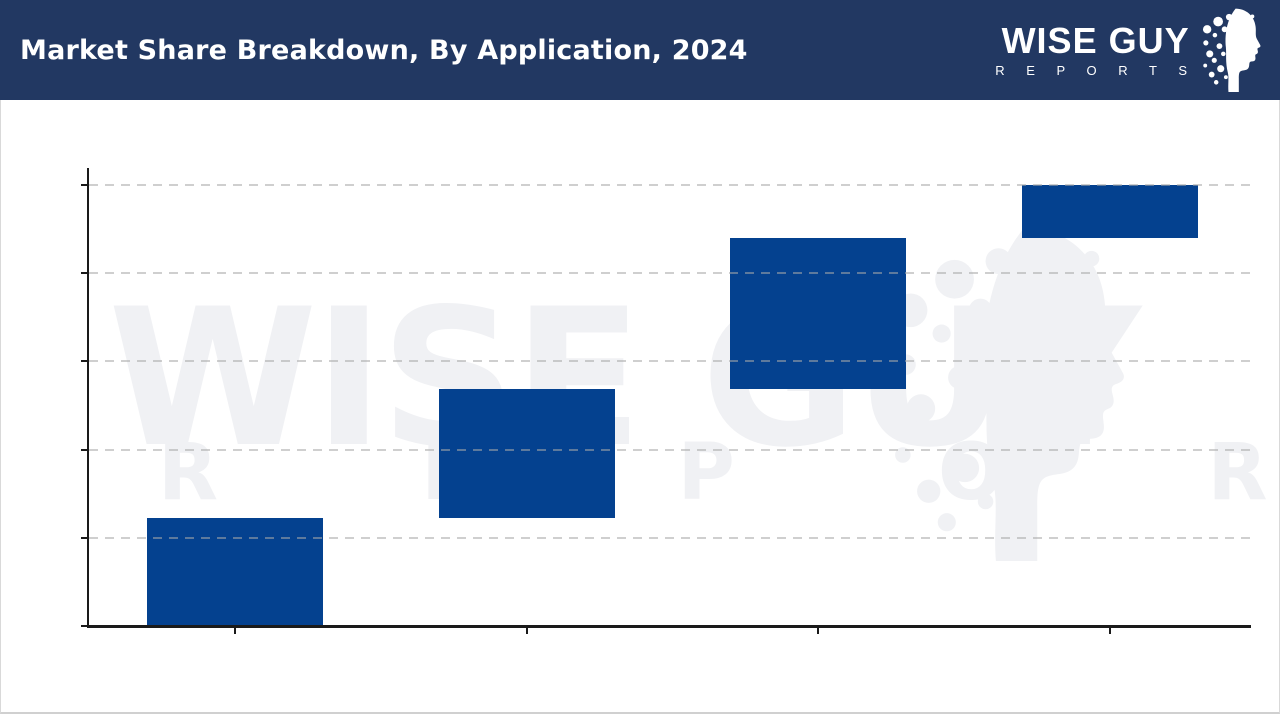  I want to click on wiseguy-logo-text: WISE GUY R E P O R T S, so click(1095, 48).